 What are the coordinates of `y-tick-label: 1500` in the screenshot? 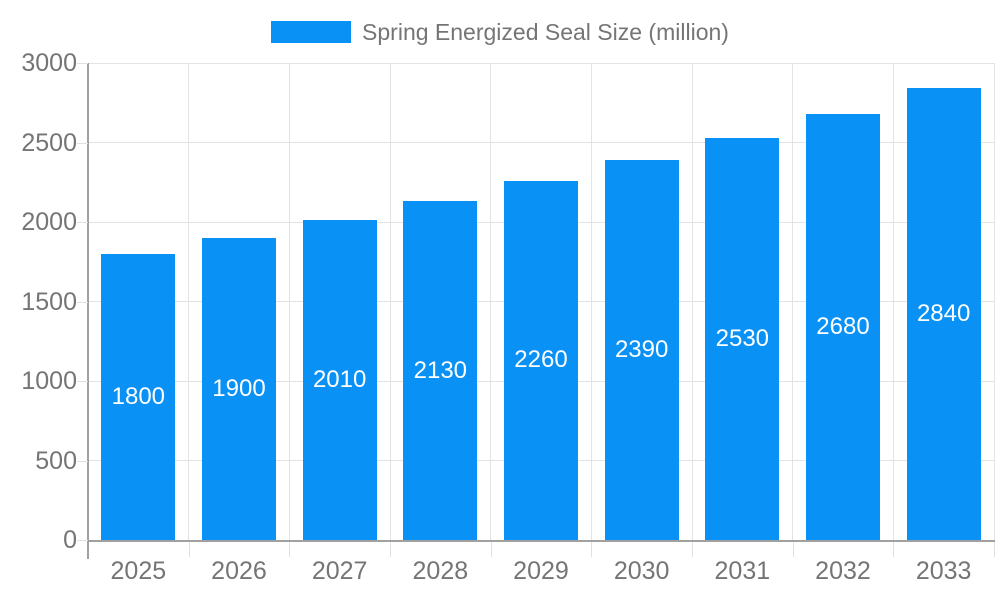 It's located at (49, 301).